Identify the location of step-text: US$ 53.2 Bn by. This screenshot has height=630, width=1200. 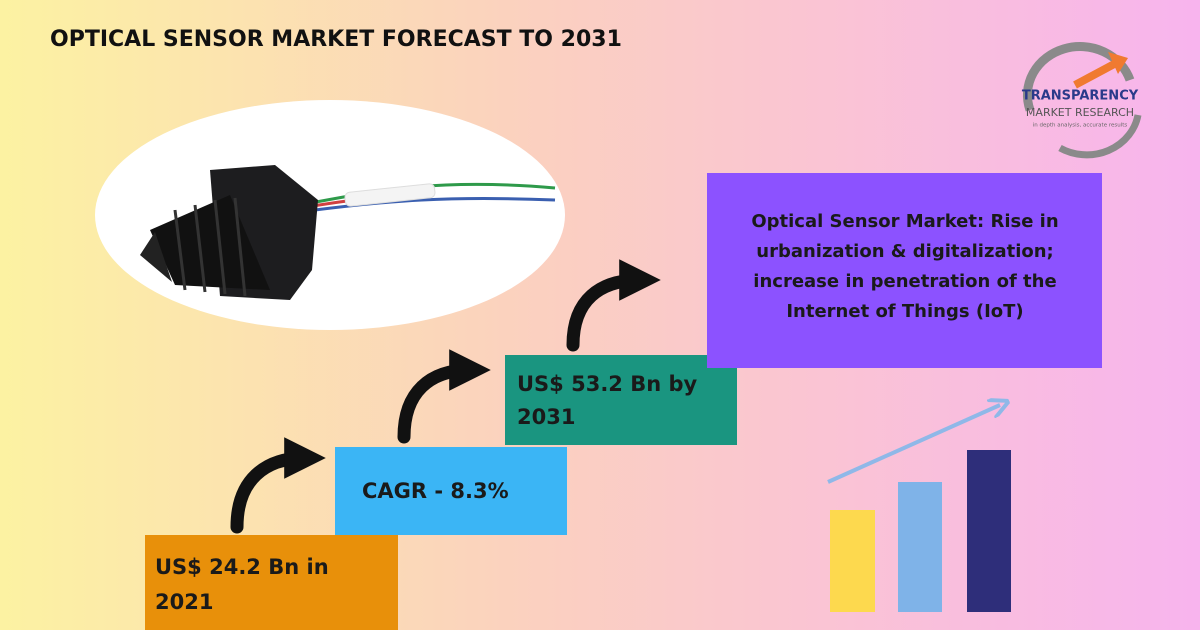
(607, 384).